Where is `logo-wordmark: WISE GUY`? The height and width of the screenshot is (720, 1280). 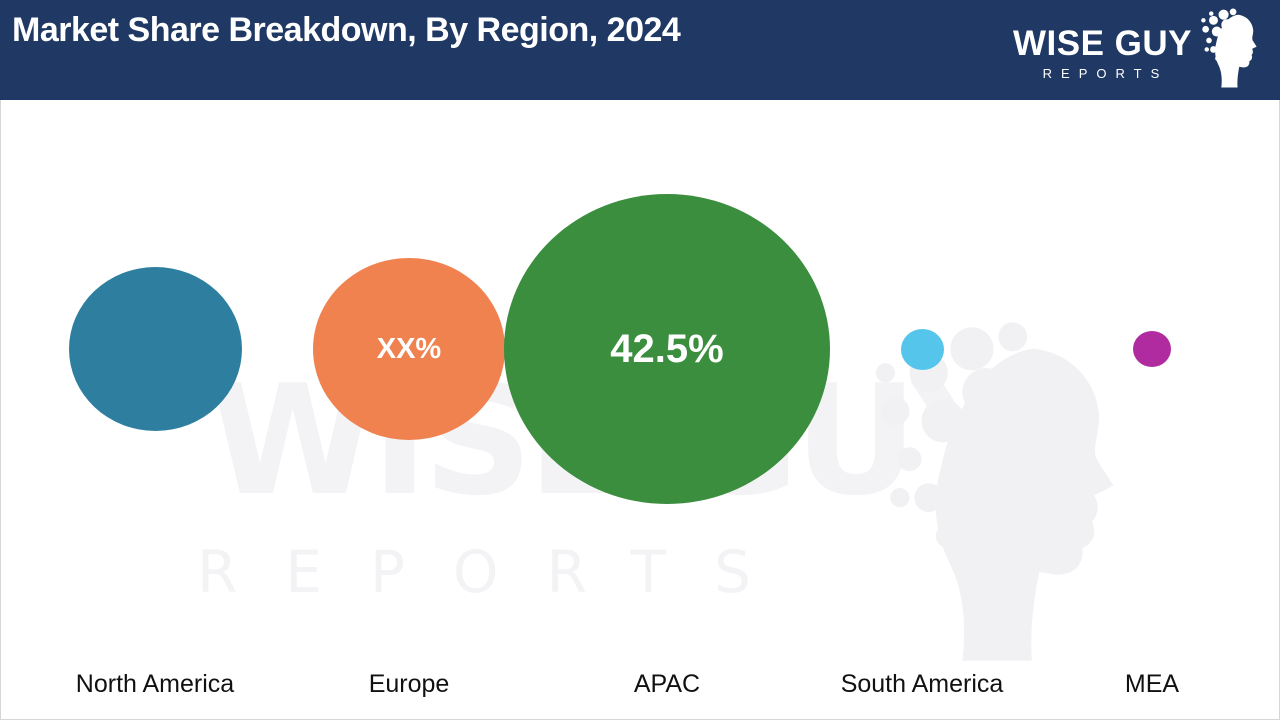 logo-wordmark: WISE GUY is located at coordinates (1102, 43).